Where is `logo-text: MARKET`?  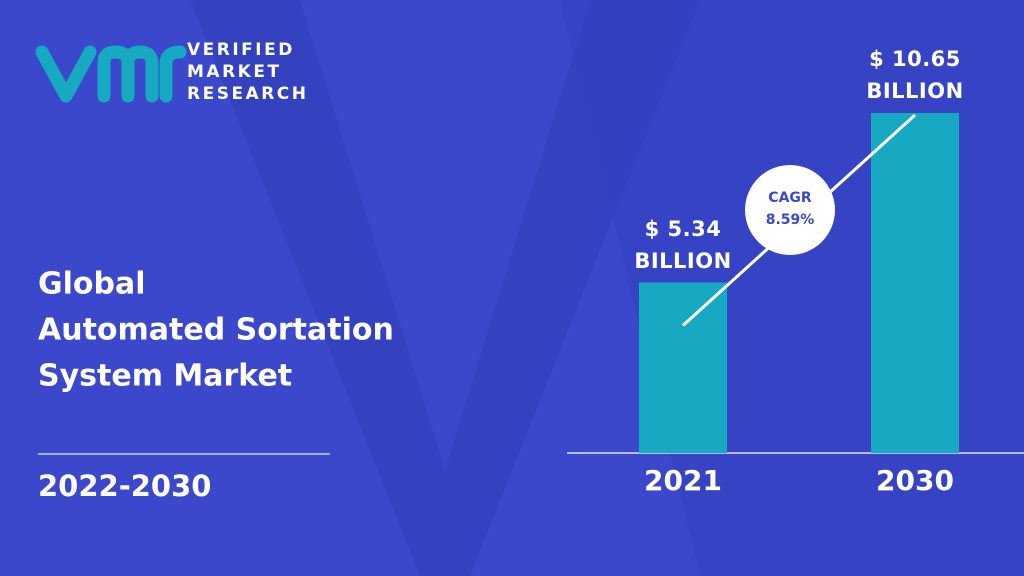 logo-text: MARKET is located at coordinates (234, 72).